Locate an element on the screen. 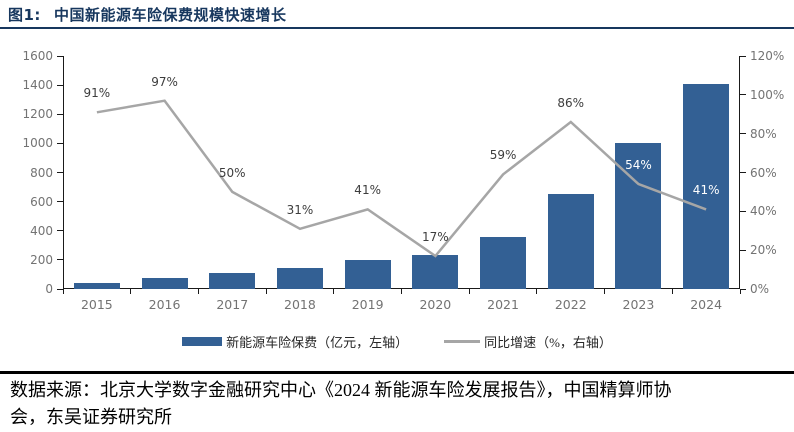  legend-item-premium: 新能源车险保费（亿元，左轴） is located at coordinates (295, 341).